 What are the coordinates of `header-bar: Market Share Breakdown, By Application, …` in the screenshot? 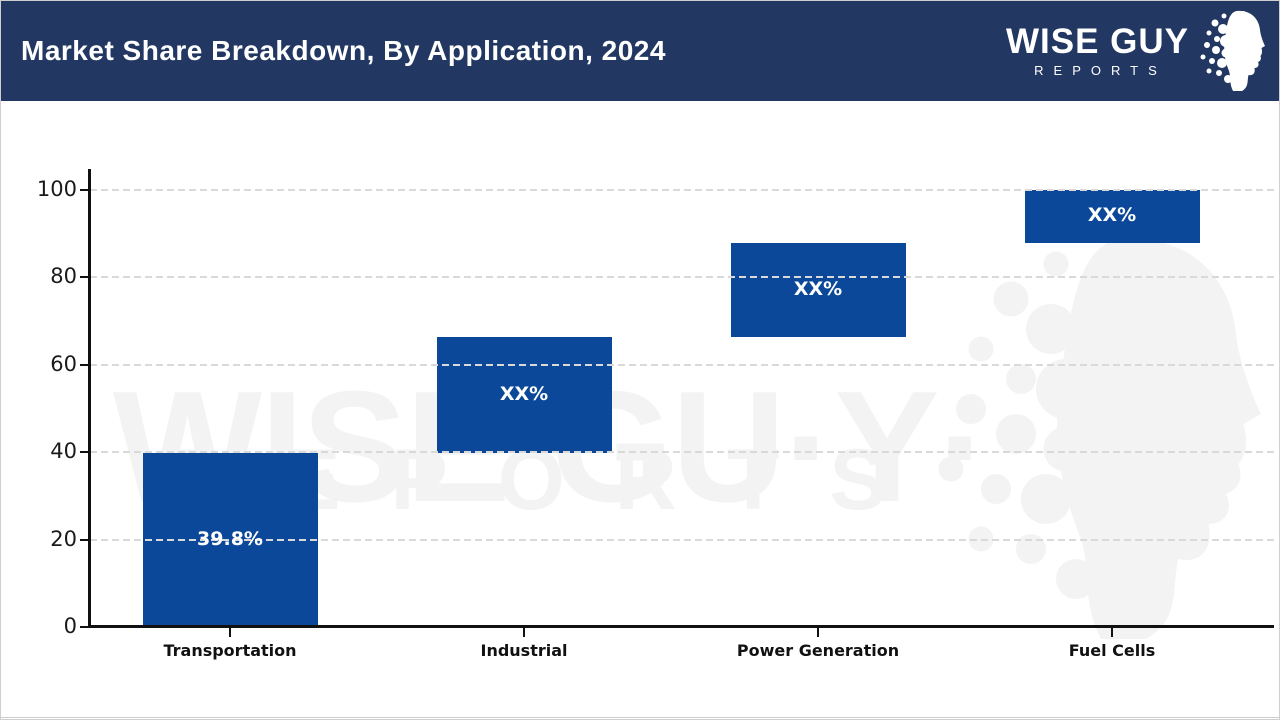 It's located at (640, 51).